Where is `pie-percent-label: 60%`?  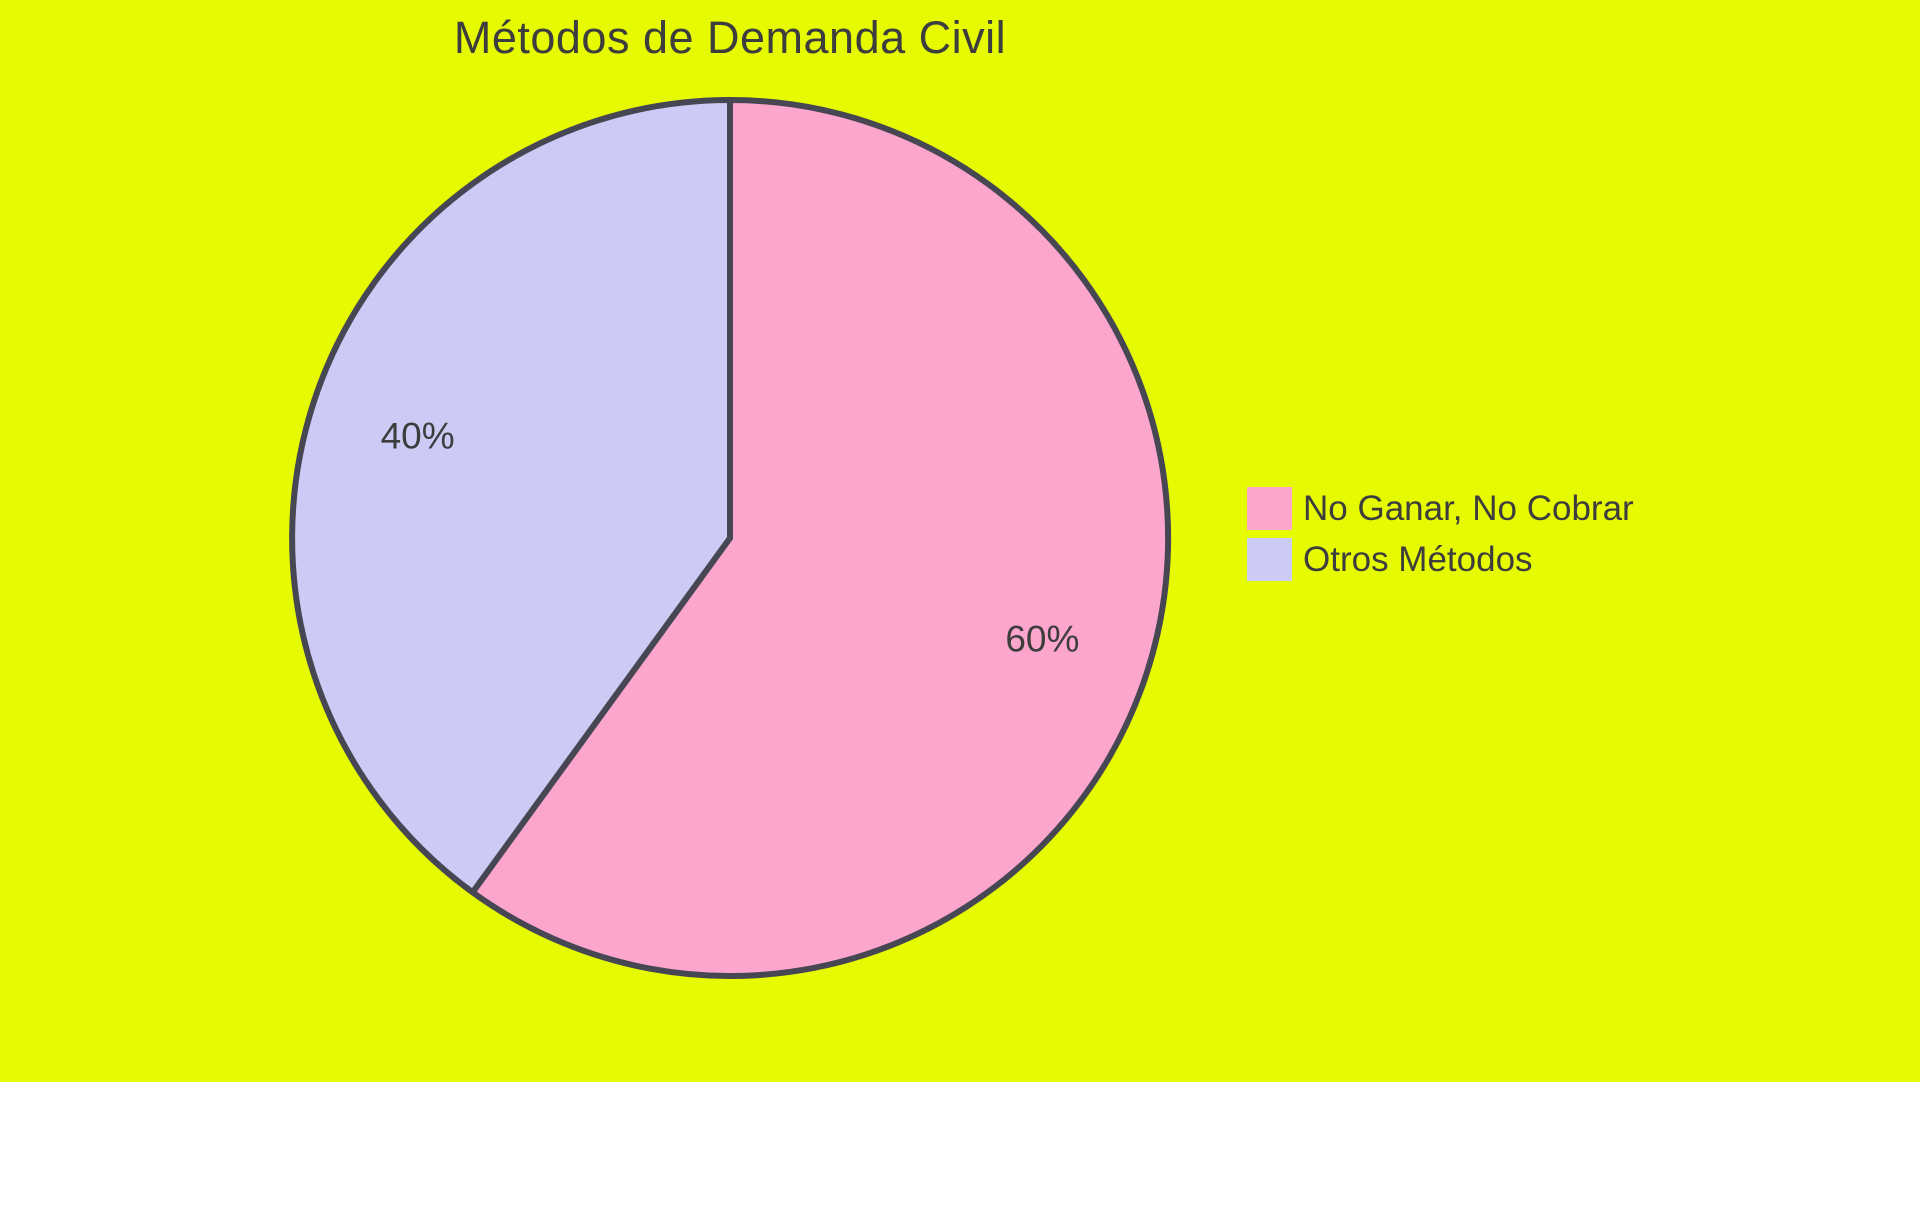 pie-percent-label: 60% is located at coordinates (1042, 639).